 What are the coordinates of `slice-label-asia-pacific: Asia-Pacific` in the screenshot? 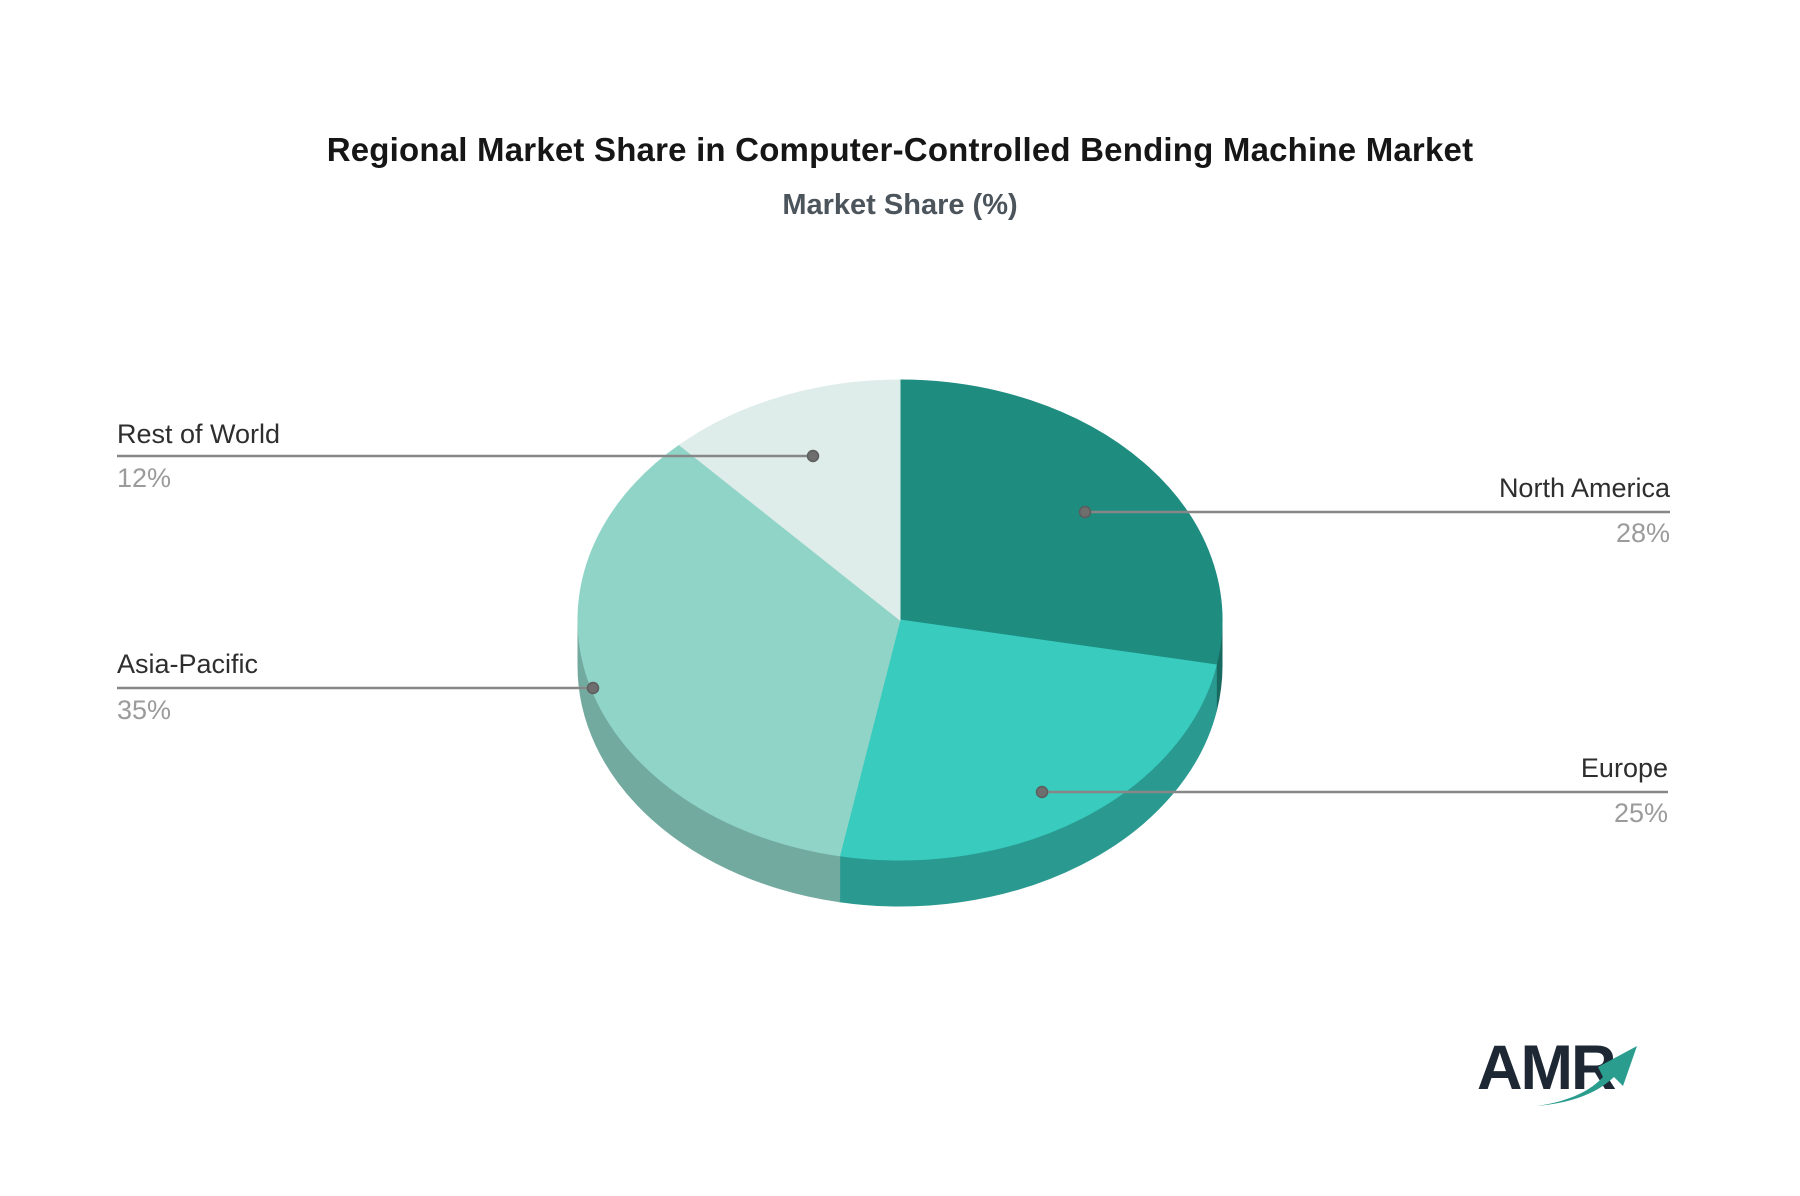 It's located at (188, 664).